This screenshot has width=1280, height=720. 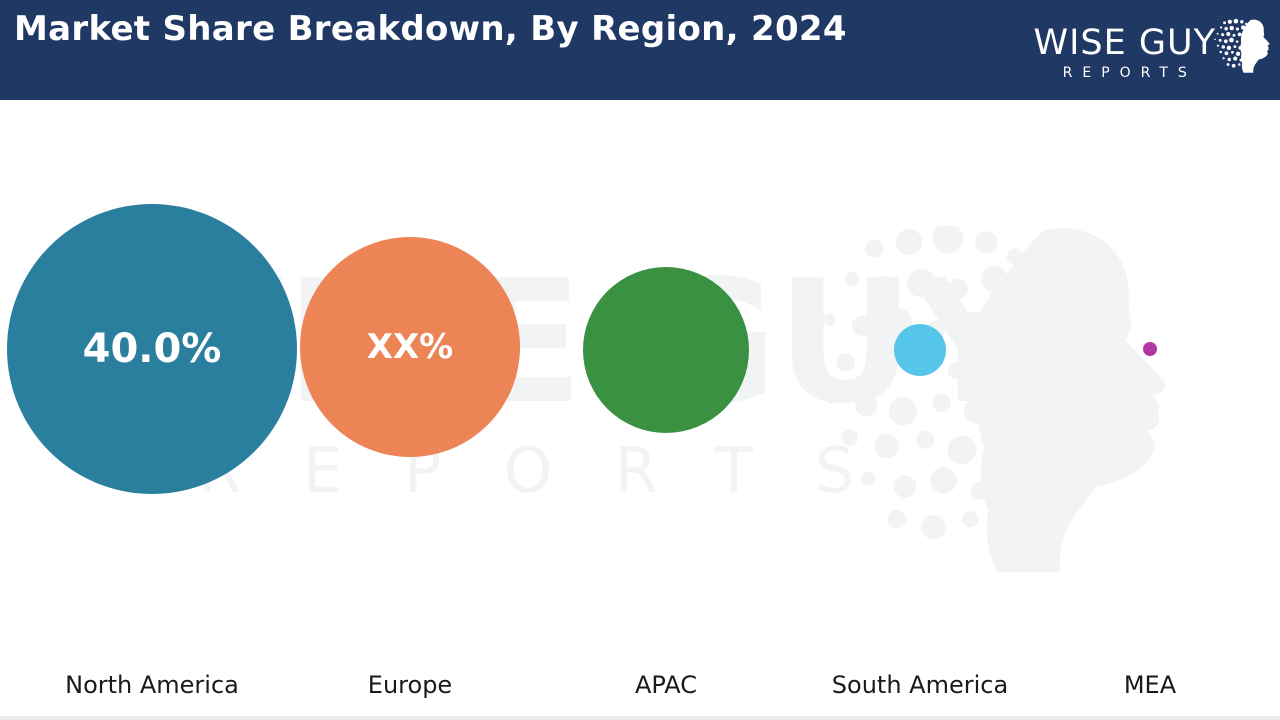 What do you see at coordinates (920, 685) in the screenshot?
I see `category-label-south-america: South America` at bounding box center [920, 685].